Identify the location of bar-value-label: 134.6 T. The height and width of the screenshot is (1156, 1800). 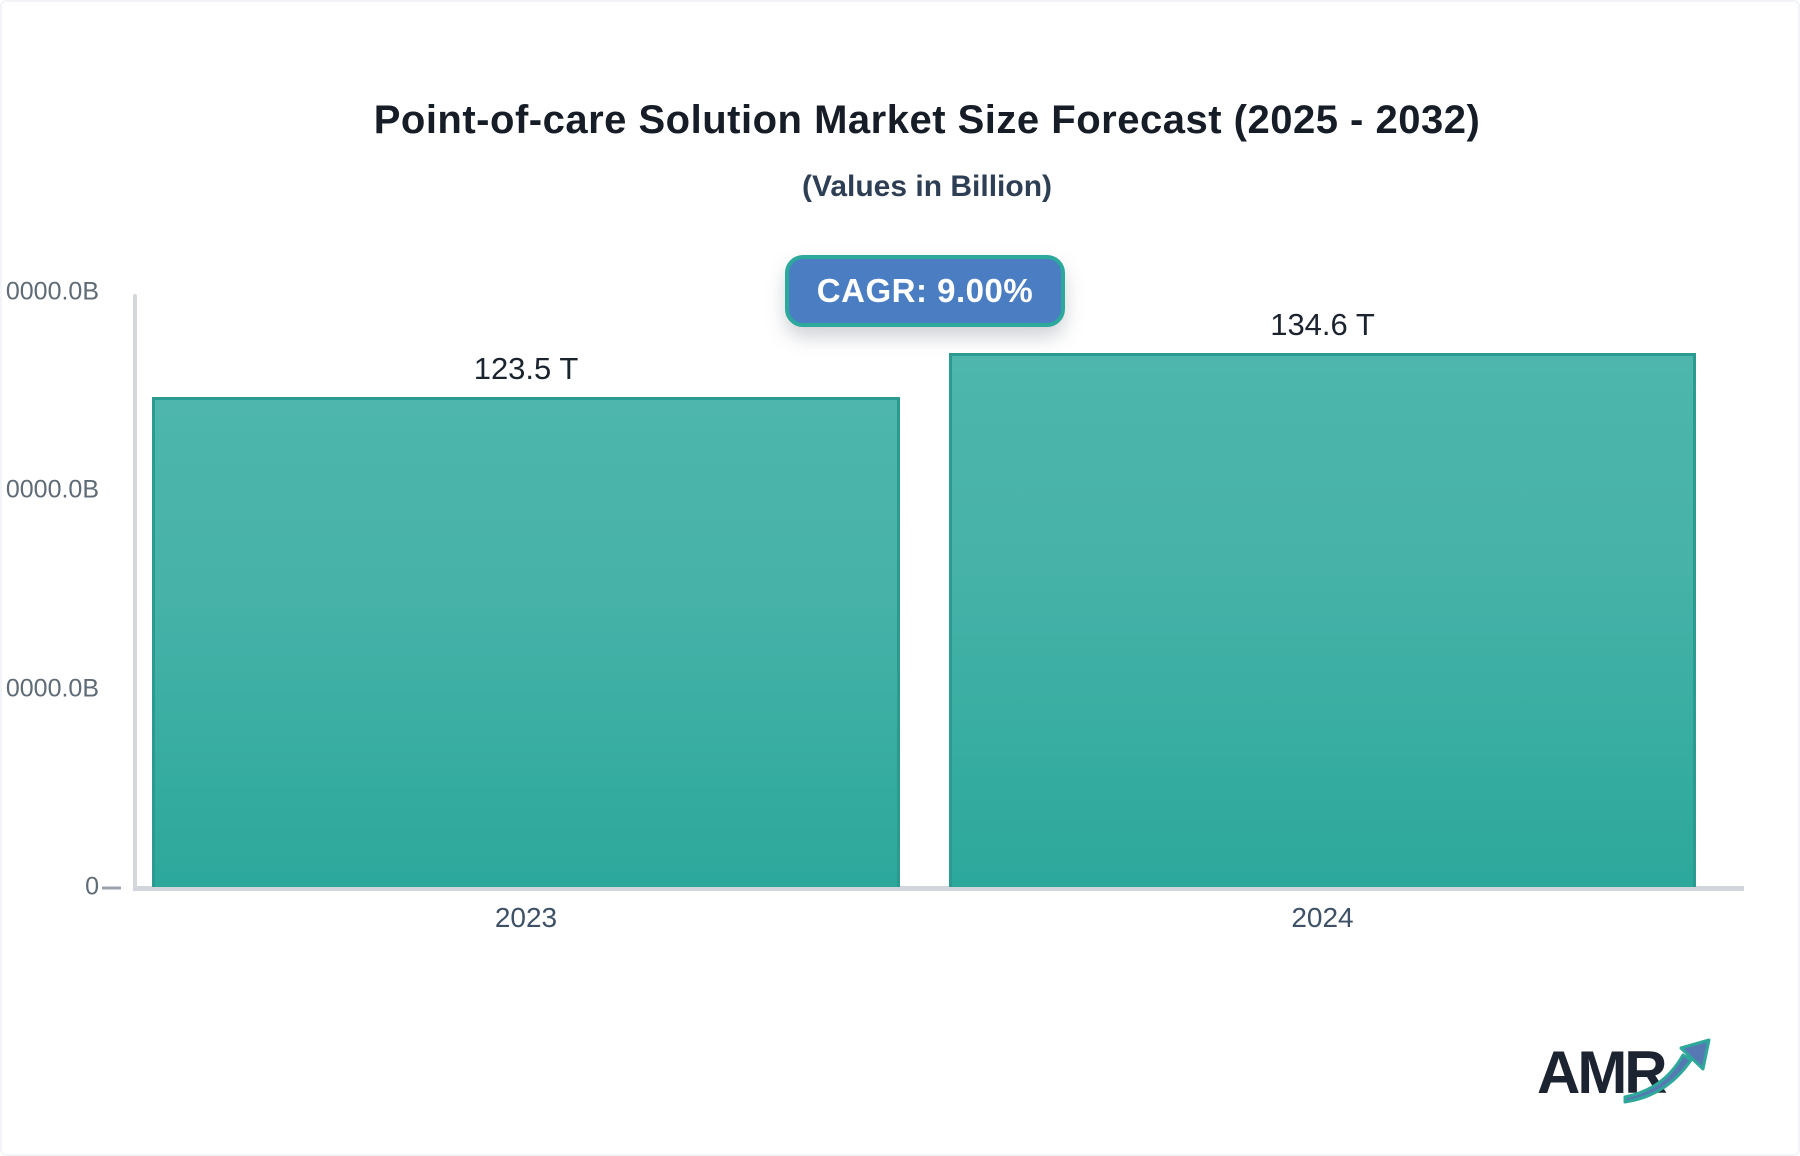
(1322, 324).